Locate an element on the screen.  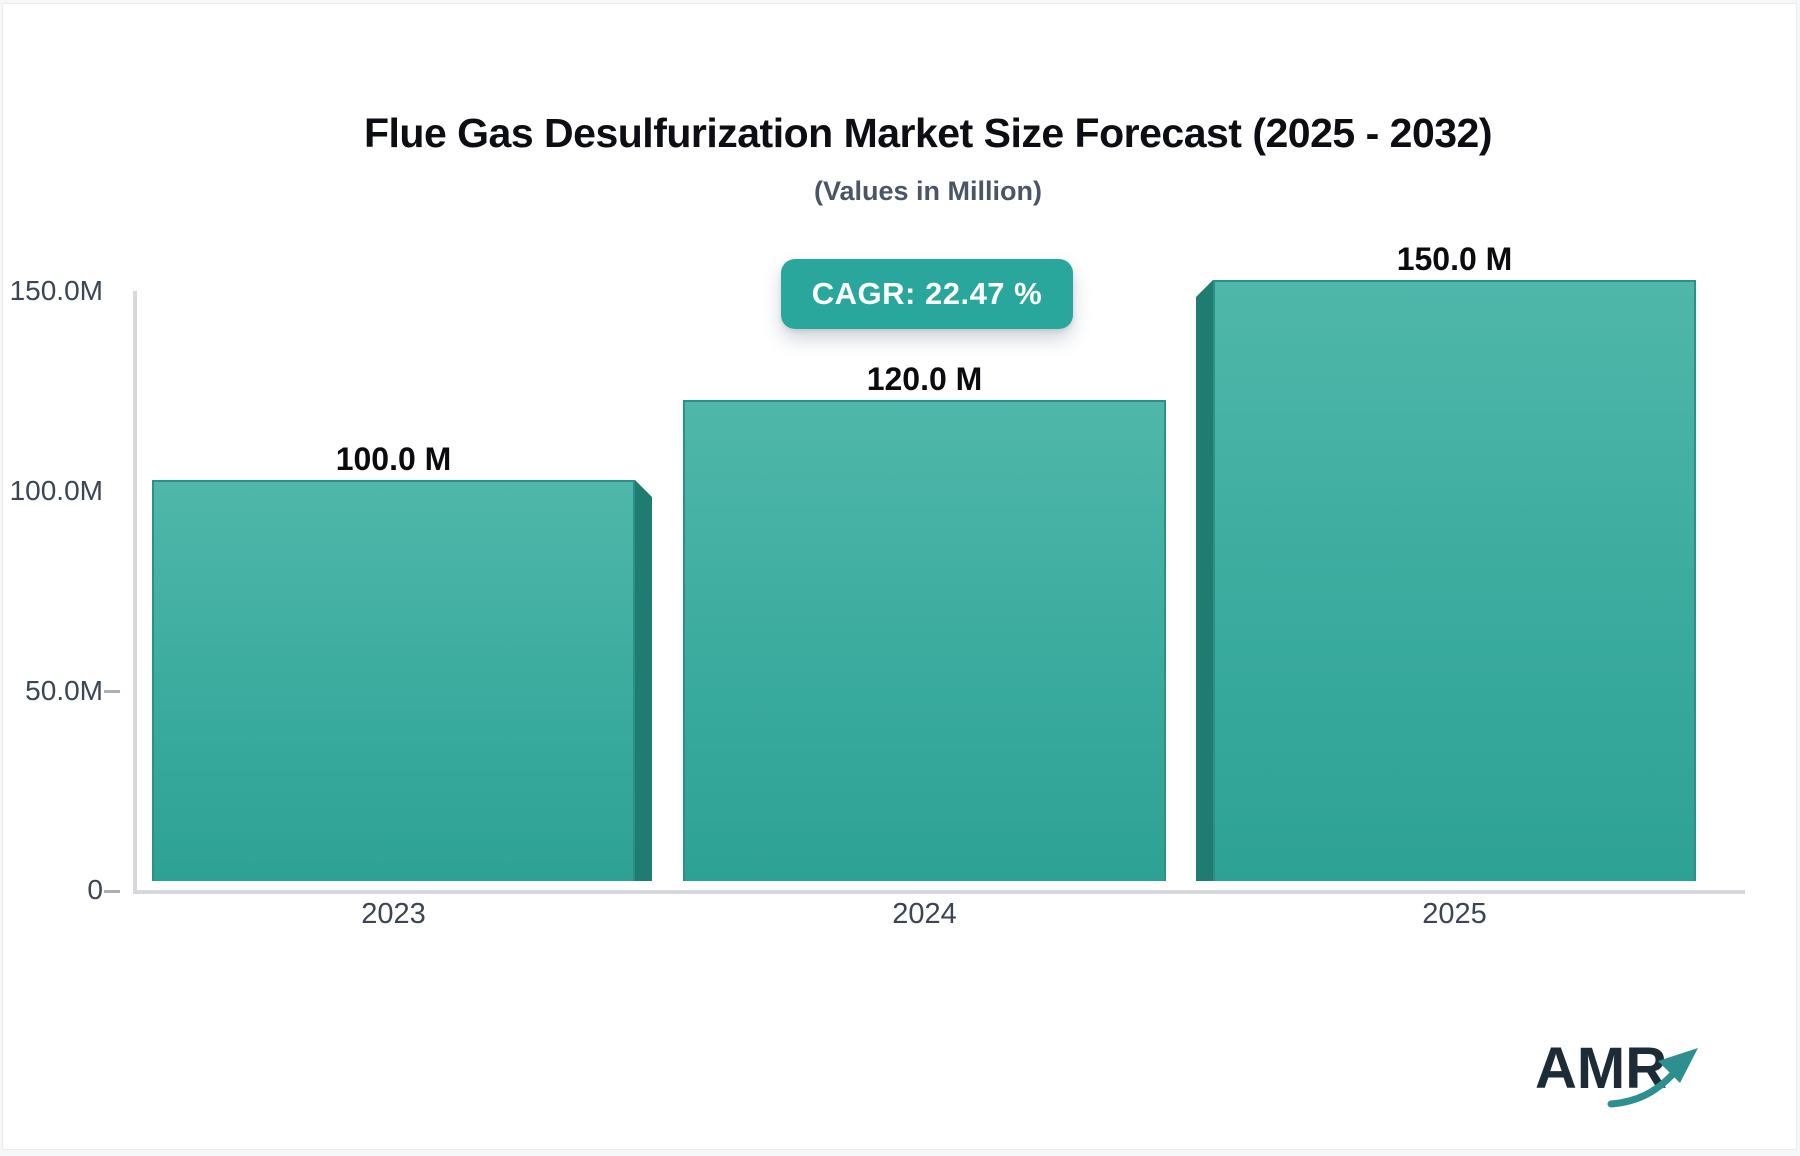
y-tick-mark-50m is located at coordinates (112, 691).